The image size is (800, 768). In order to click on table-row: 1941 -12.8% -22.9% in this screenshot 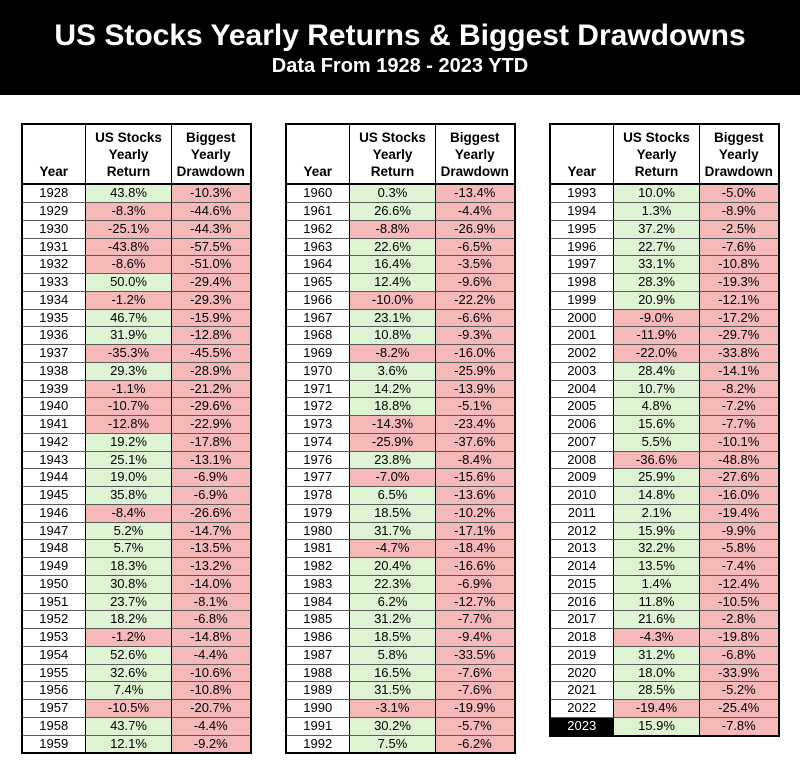, I will do `click(136, 424)`.